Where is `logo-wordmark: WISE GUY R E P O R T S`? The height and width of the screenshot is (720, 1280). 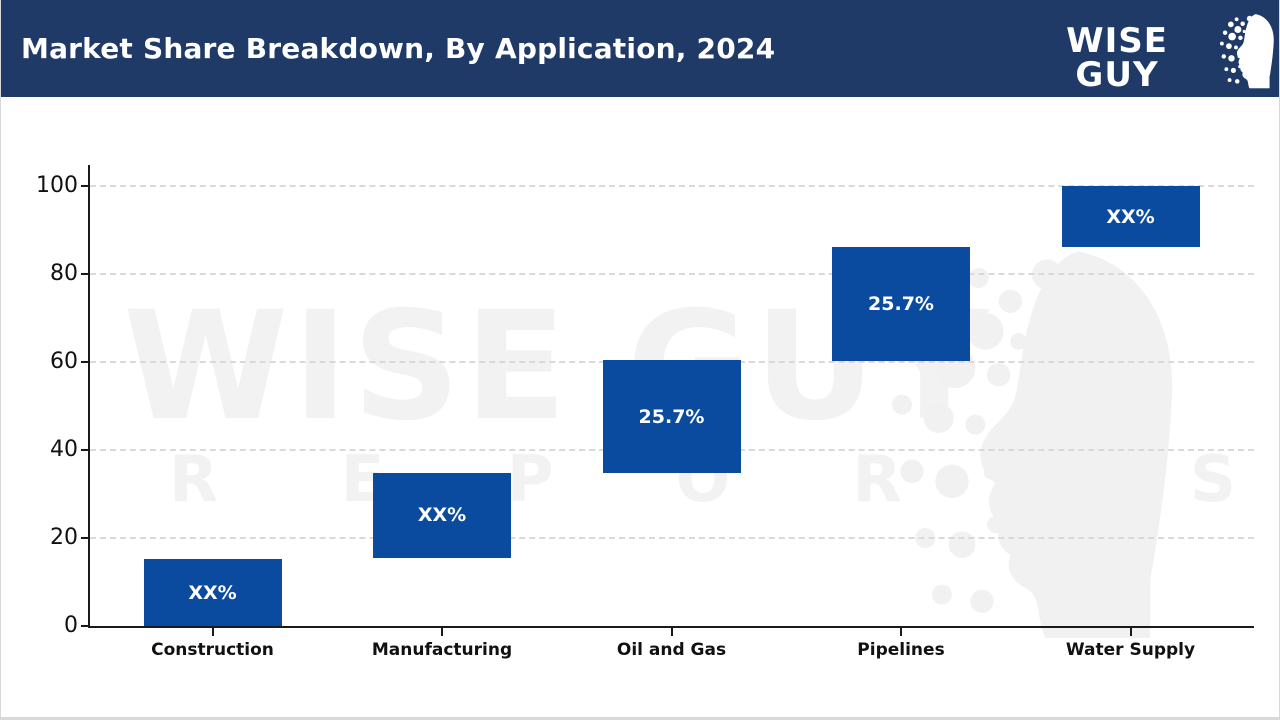 logo-wordmark: WISE GUY R E P O R T S is located at coordinates (1117, 73).